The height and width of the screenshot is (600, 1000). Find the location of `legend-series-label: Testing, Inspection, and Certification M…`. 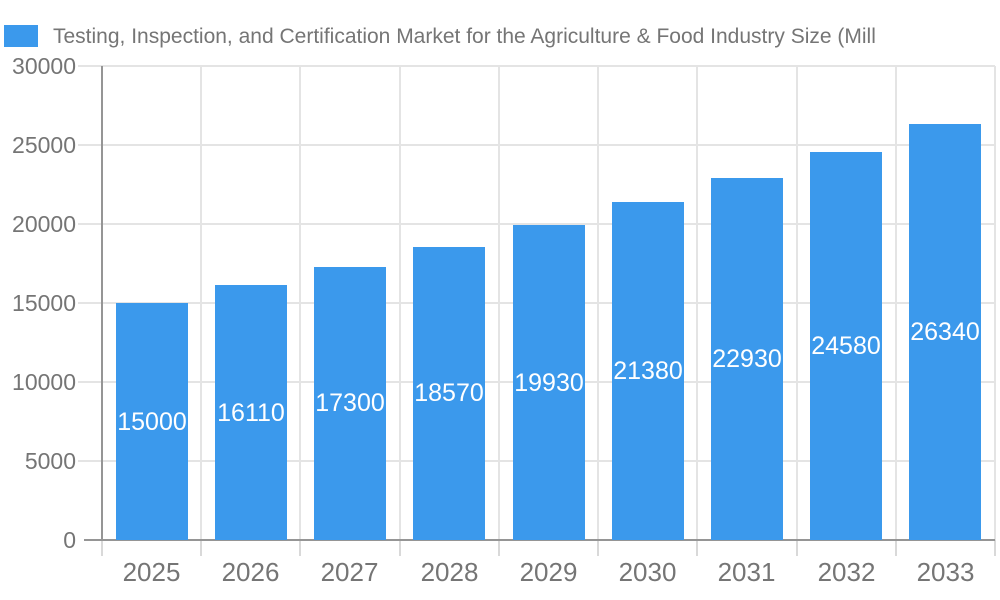

legend-series-label: Testing, Inspection, and Certification M… is located at coordinates (464, 36).